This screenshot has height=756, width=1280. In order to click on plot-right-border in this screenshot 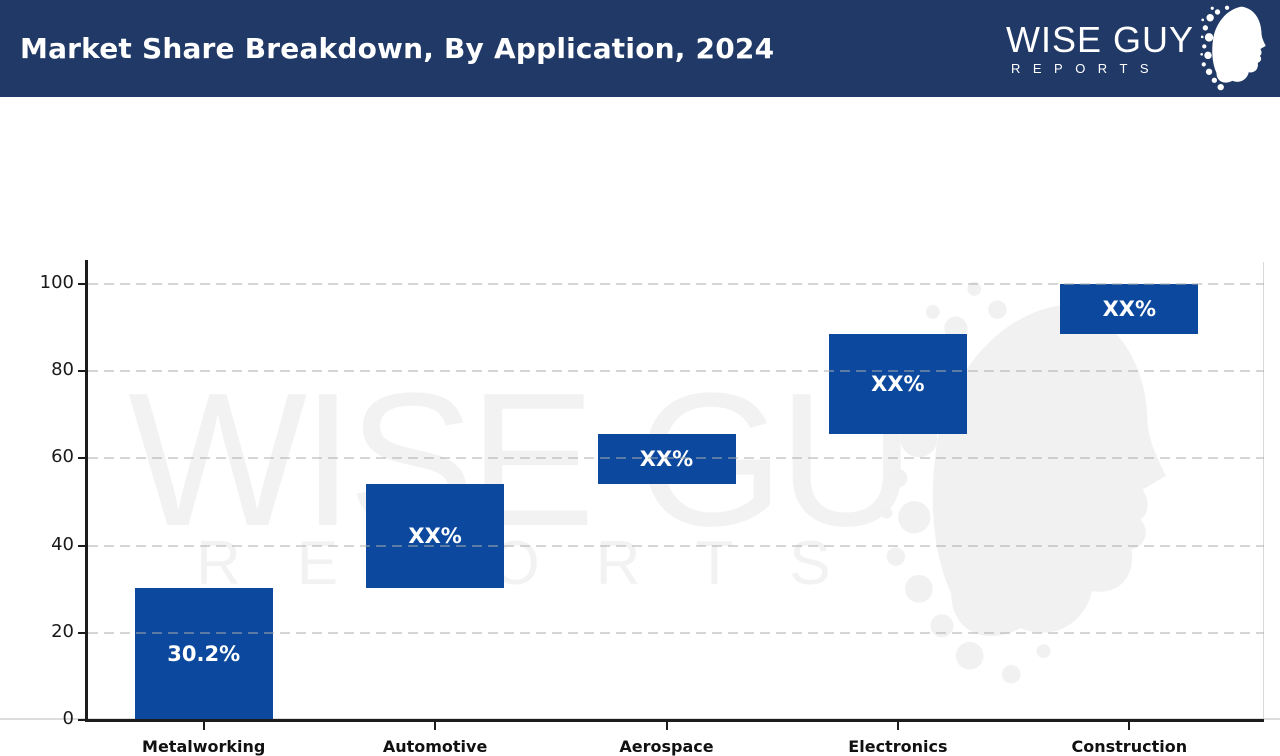, I will do `click(1263, 491)`.